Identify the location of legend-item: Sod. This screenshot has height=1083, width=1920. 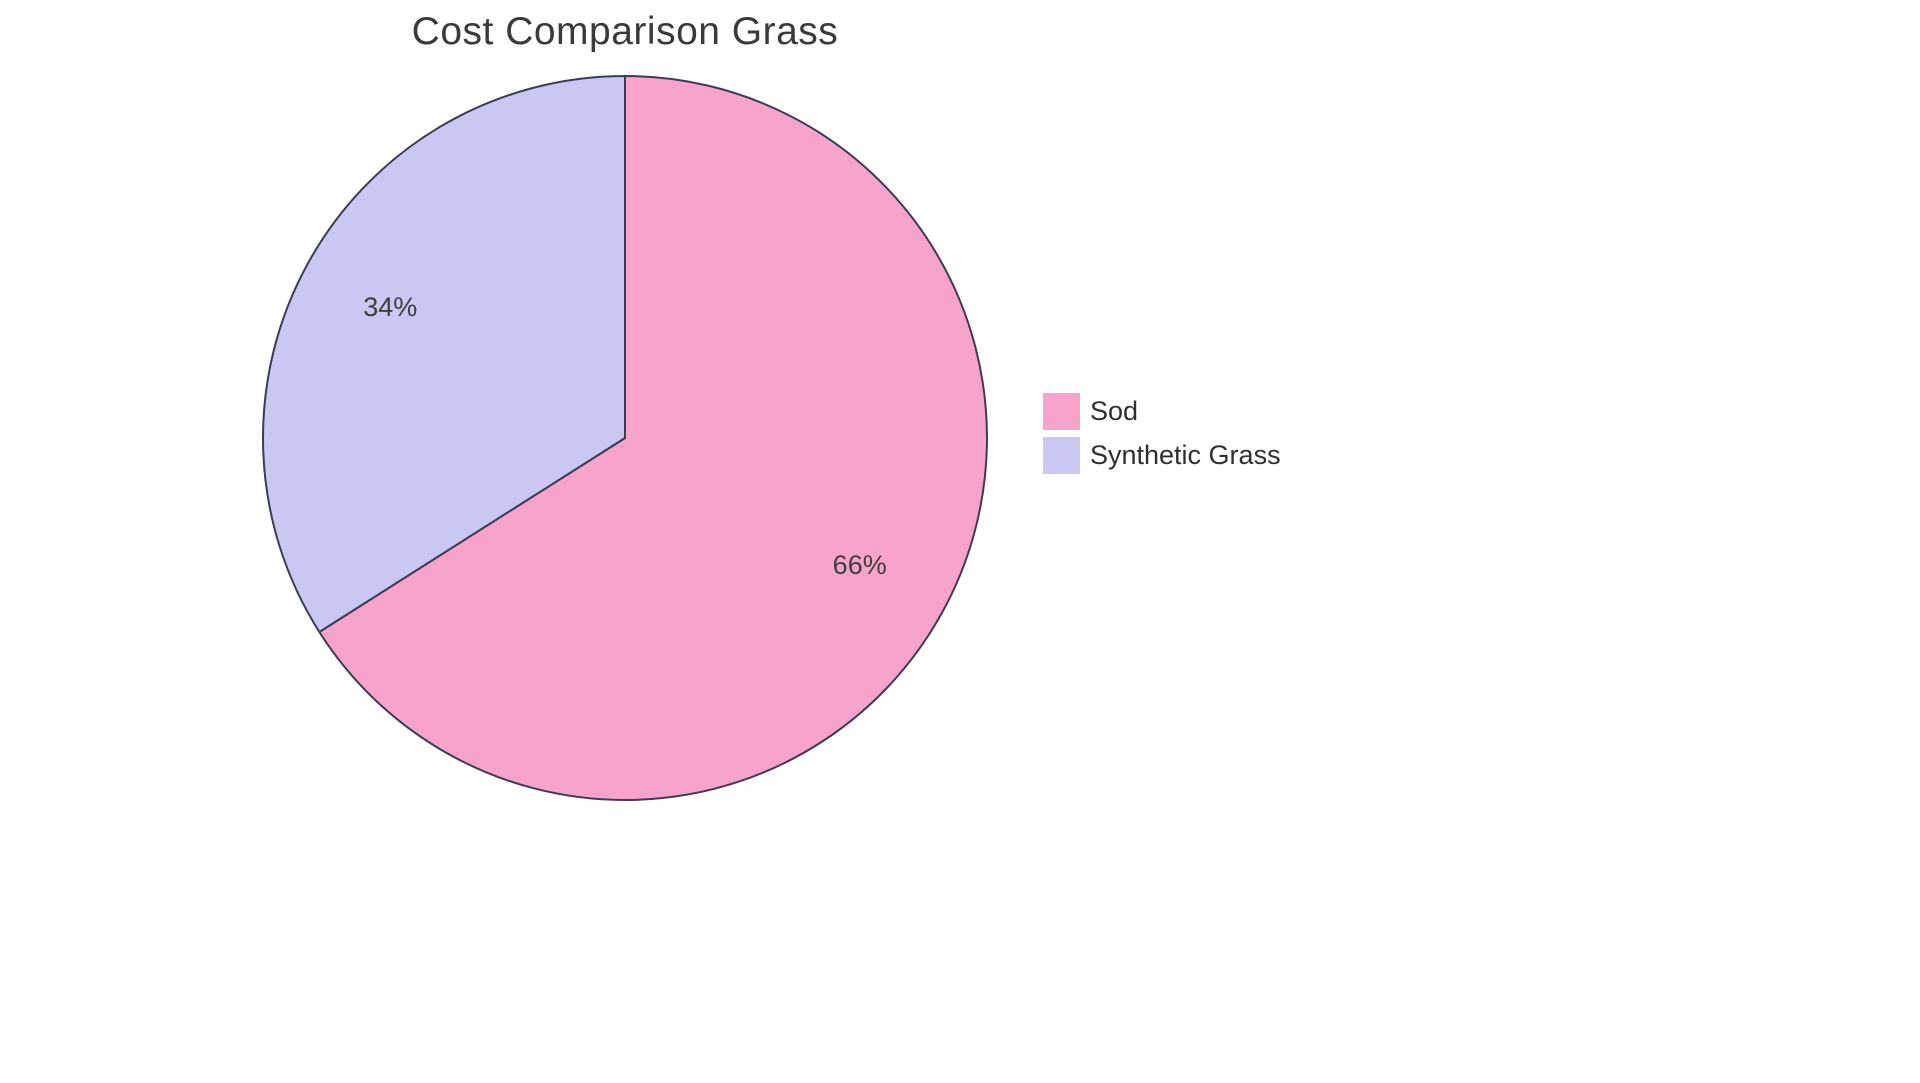
(1162, 411).